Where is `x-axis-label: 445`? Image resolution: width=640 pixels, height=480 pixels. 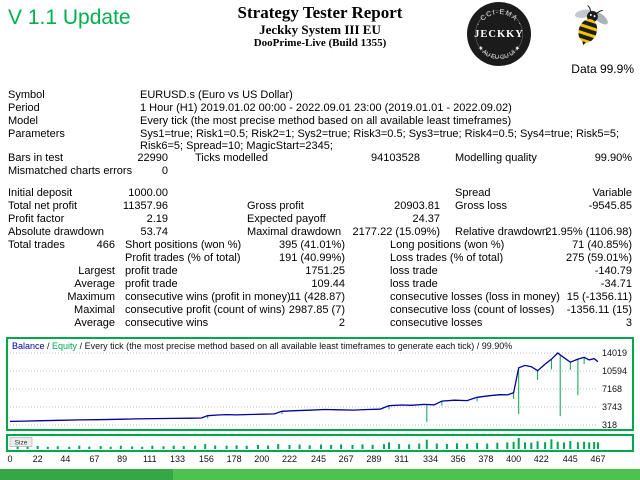 x-axis-label: 445 is located at coordinates (570, 459).